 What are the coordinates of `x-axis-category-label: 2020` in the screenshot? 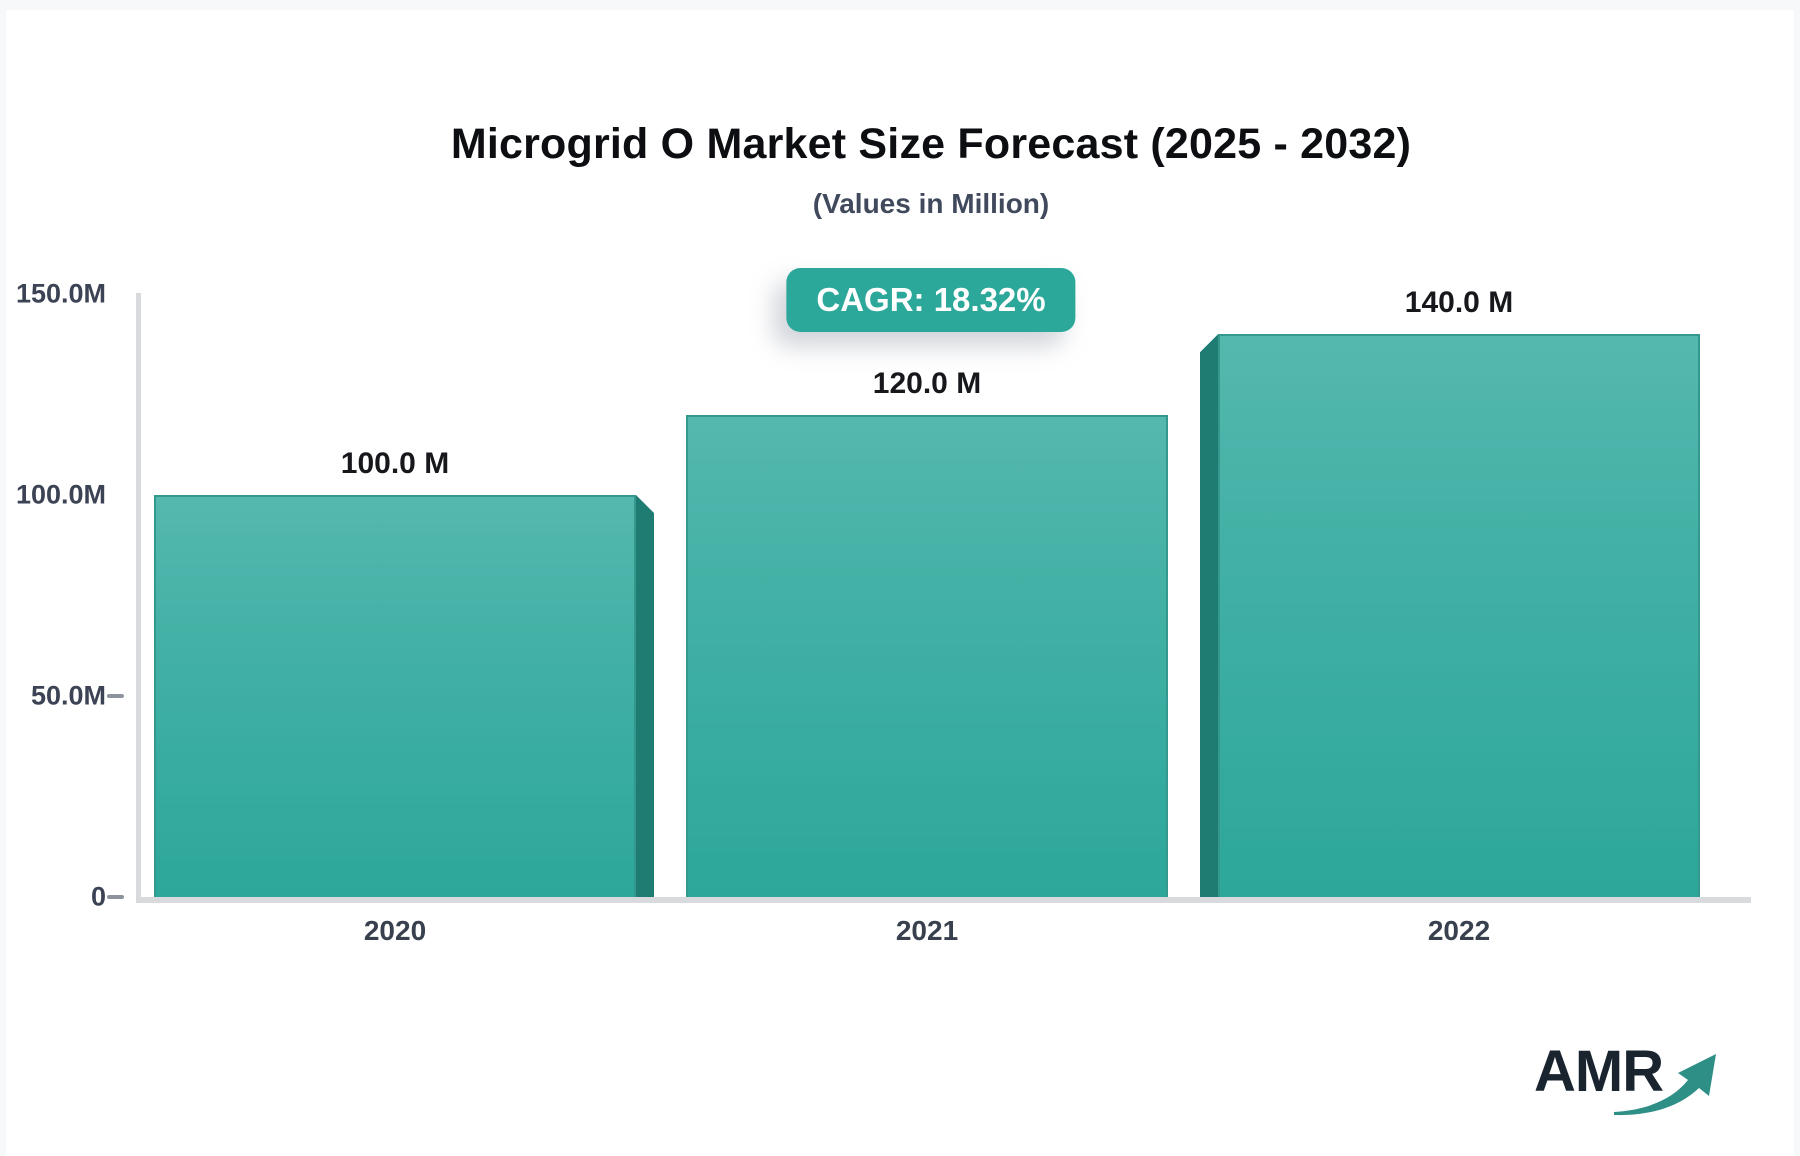 It's located at (395, 930).